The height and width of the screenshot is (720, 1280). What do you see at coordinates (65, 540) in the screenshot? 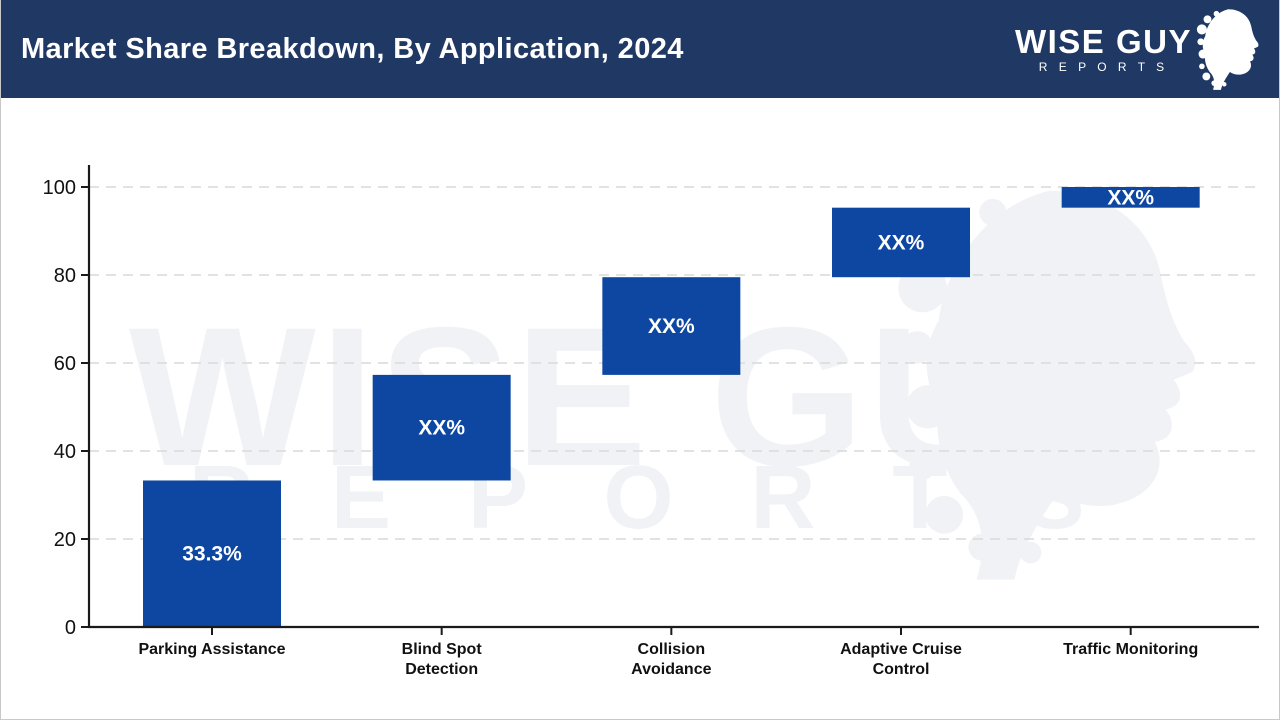
I see `y-tick-label: 20` at bounding box center [65, 540].